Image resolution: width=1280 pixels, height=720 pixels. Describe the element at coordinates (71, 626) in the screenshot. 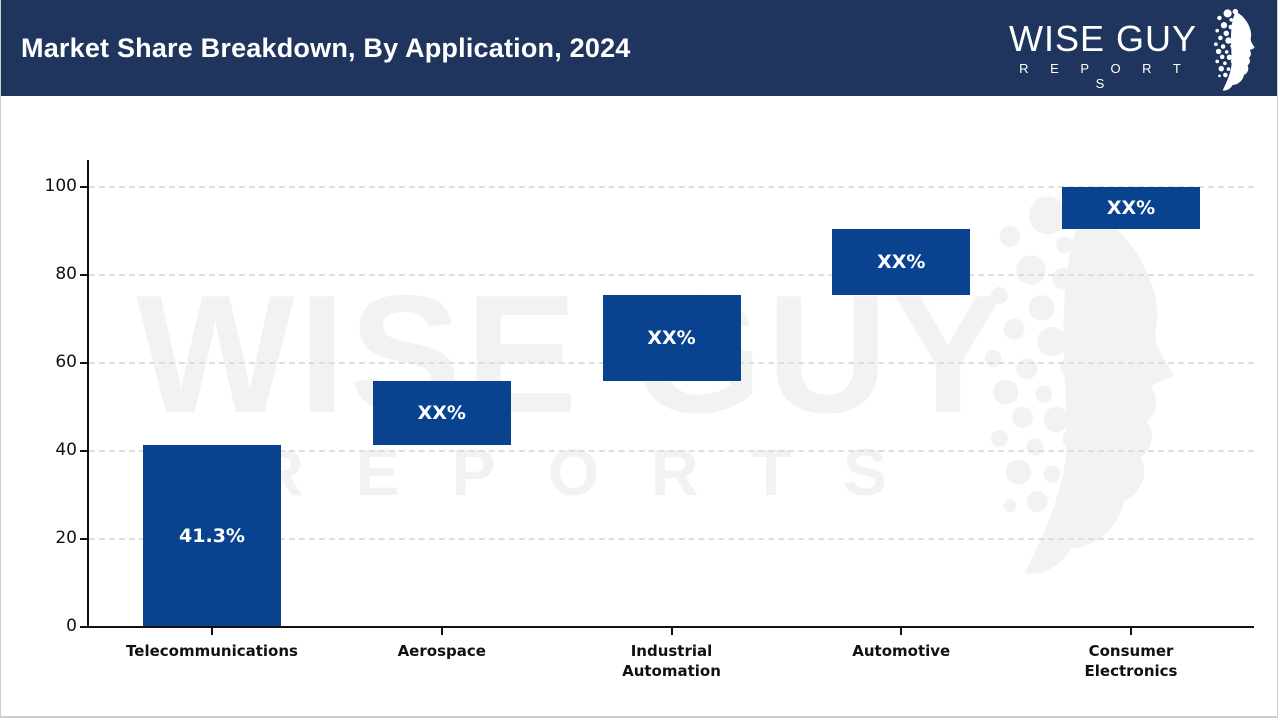

I see `y-tick-label: 0` at that location.